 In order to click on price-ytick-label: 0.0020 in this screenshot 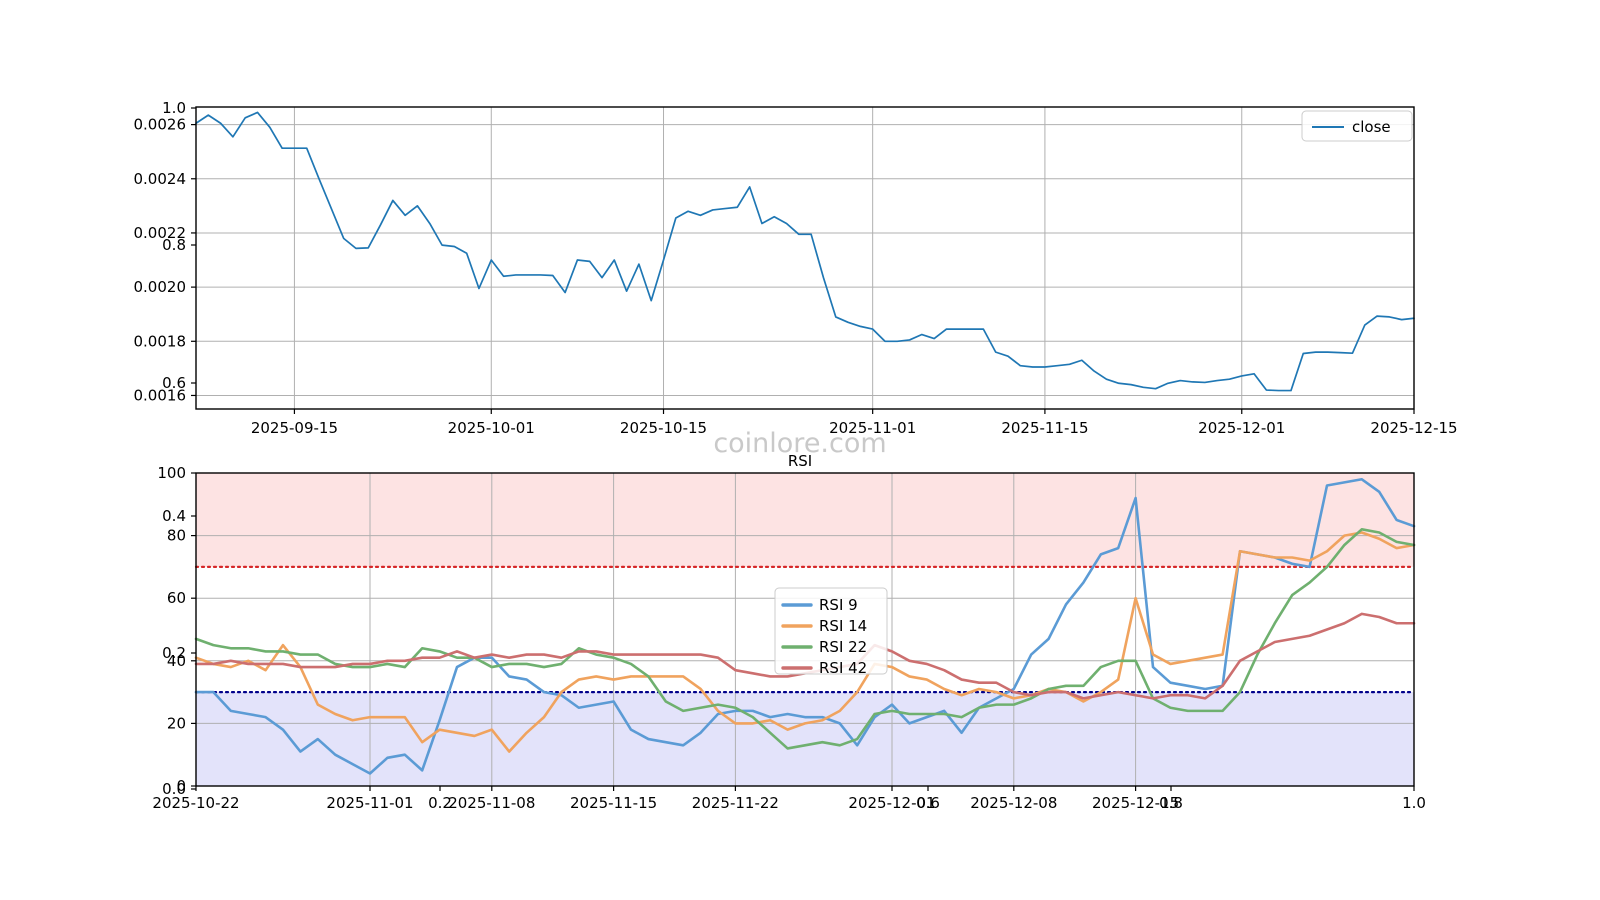, I will do `click(160, 287)`.